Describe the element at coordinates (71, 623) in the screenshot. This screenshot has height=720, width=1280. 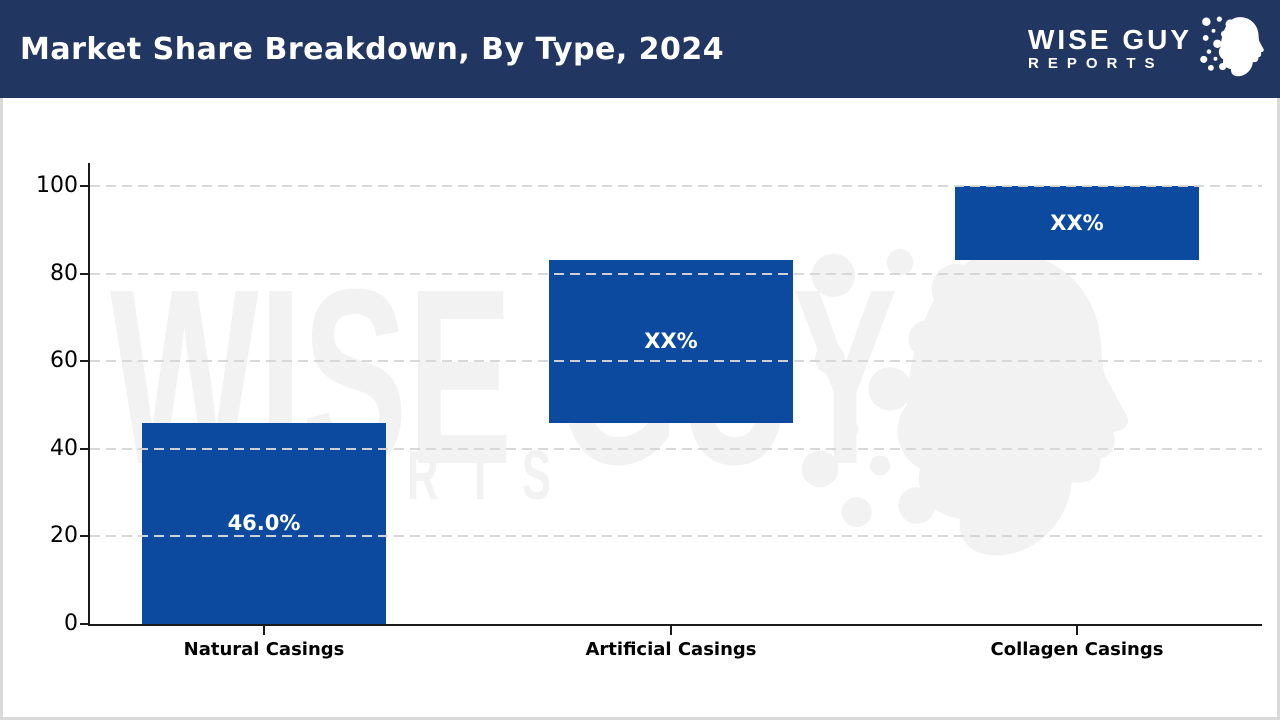
I see `y-tick-label: 0` at that location.